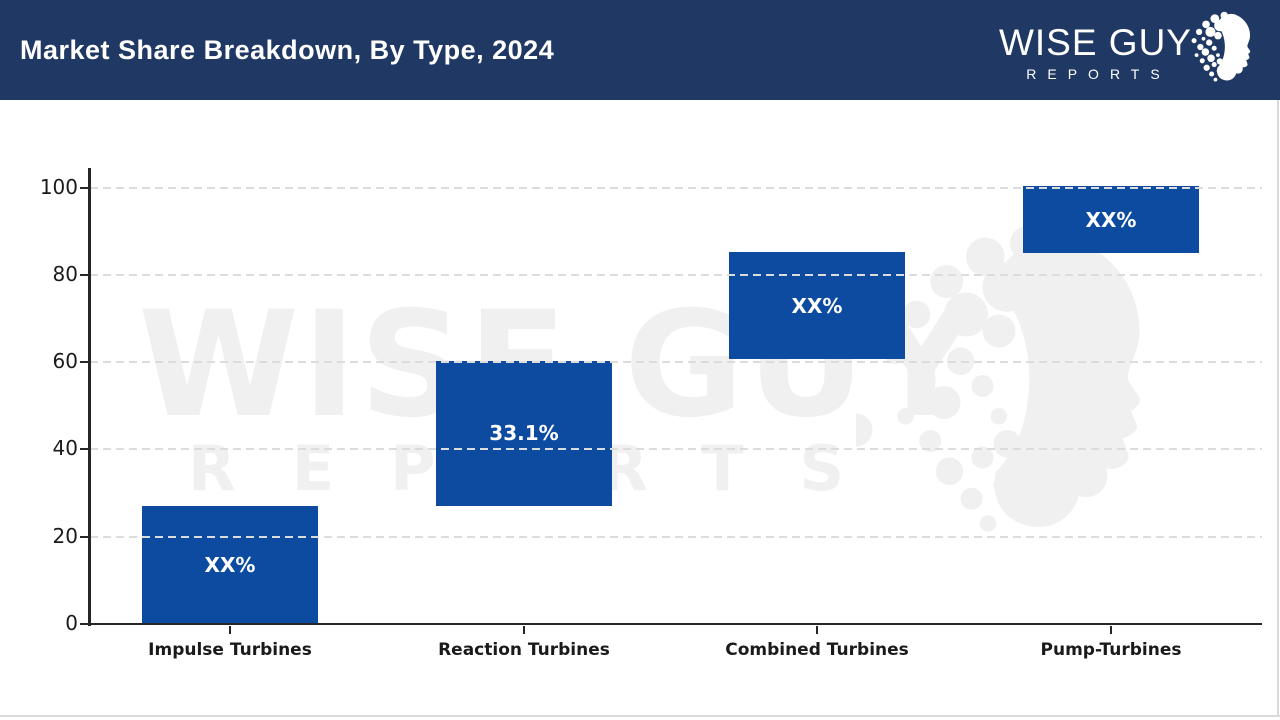  I want to click on brand-logo: WISE GUY REPORTS, so click(1132, 52).